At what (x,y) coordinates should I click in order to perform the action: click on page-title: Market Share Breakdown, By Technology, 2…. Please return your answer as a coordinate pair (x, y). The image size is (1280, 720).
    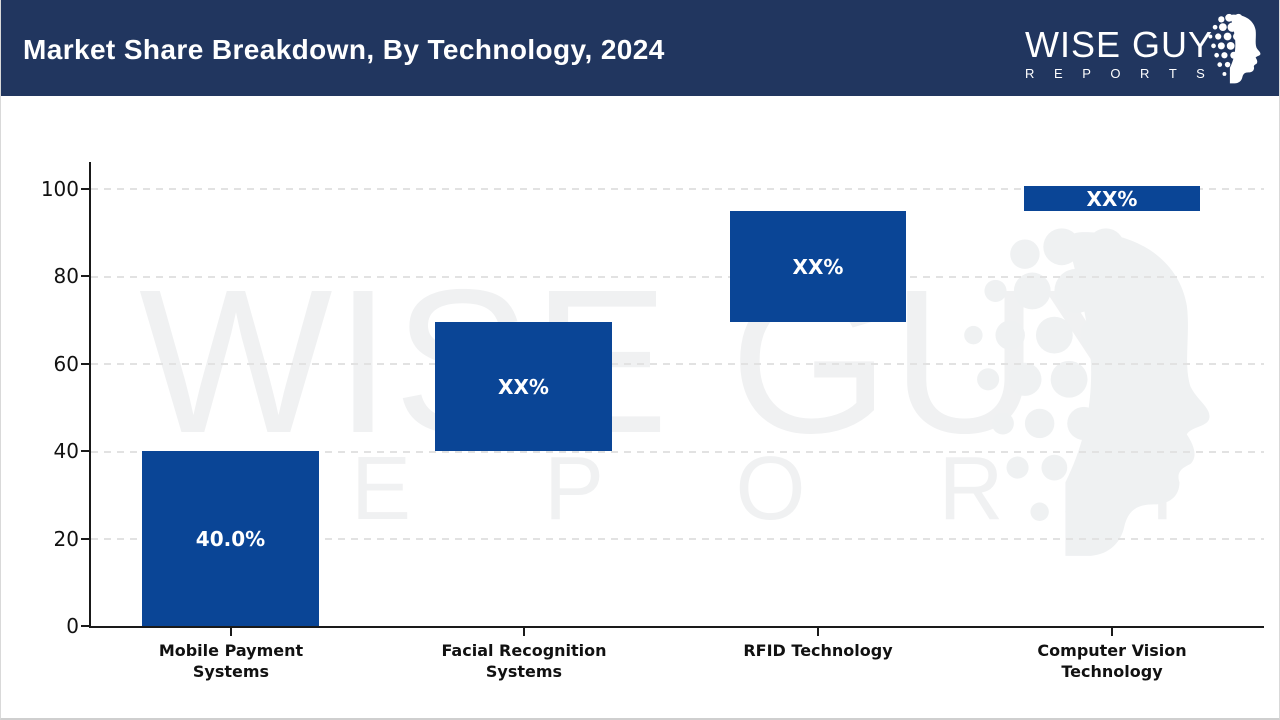
    Looking at the image, I should click on (344, 49).